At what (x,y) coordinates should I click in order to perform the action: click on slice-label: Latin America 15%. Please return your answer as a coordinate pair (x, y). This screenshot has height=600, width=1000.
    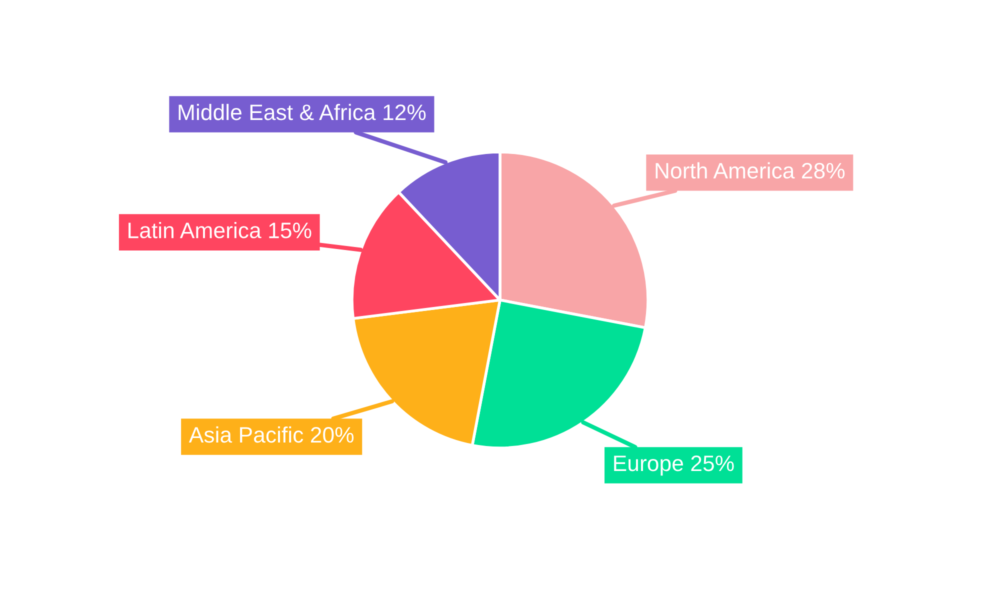
    Looking at the image, I should click on (220, 230).